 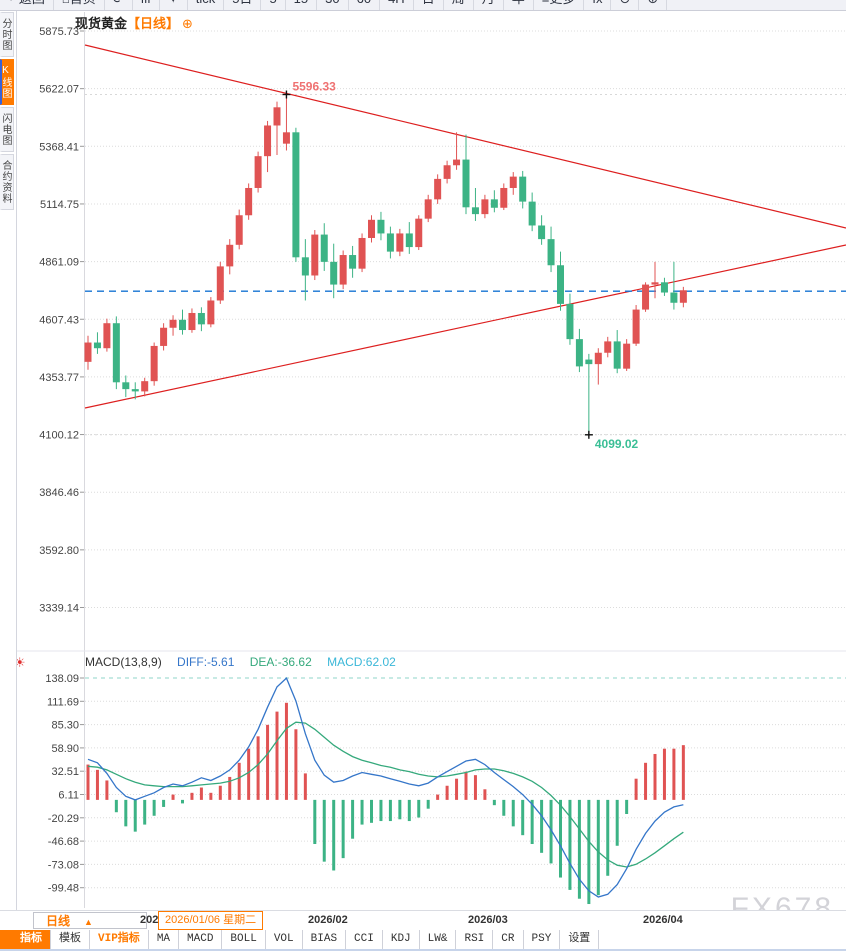 I want to click on indicator-item-KDJ: KDJ, so click(x=401, y=939).